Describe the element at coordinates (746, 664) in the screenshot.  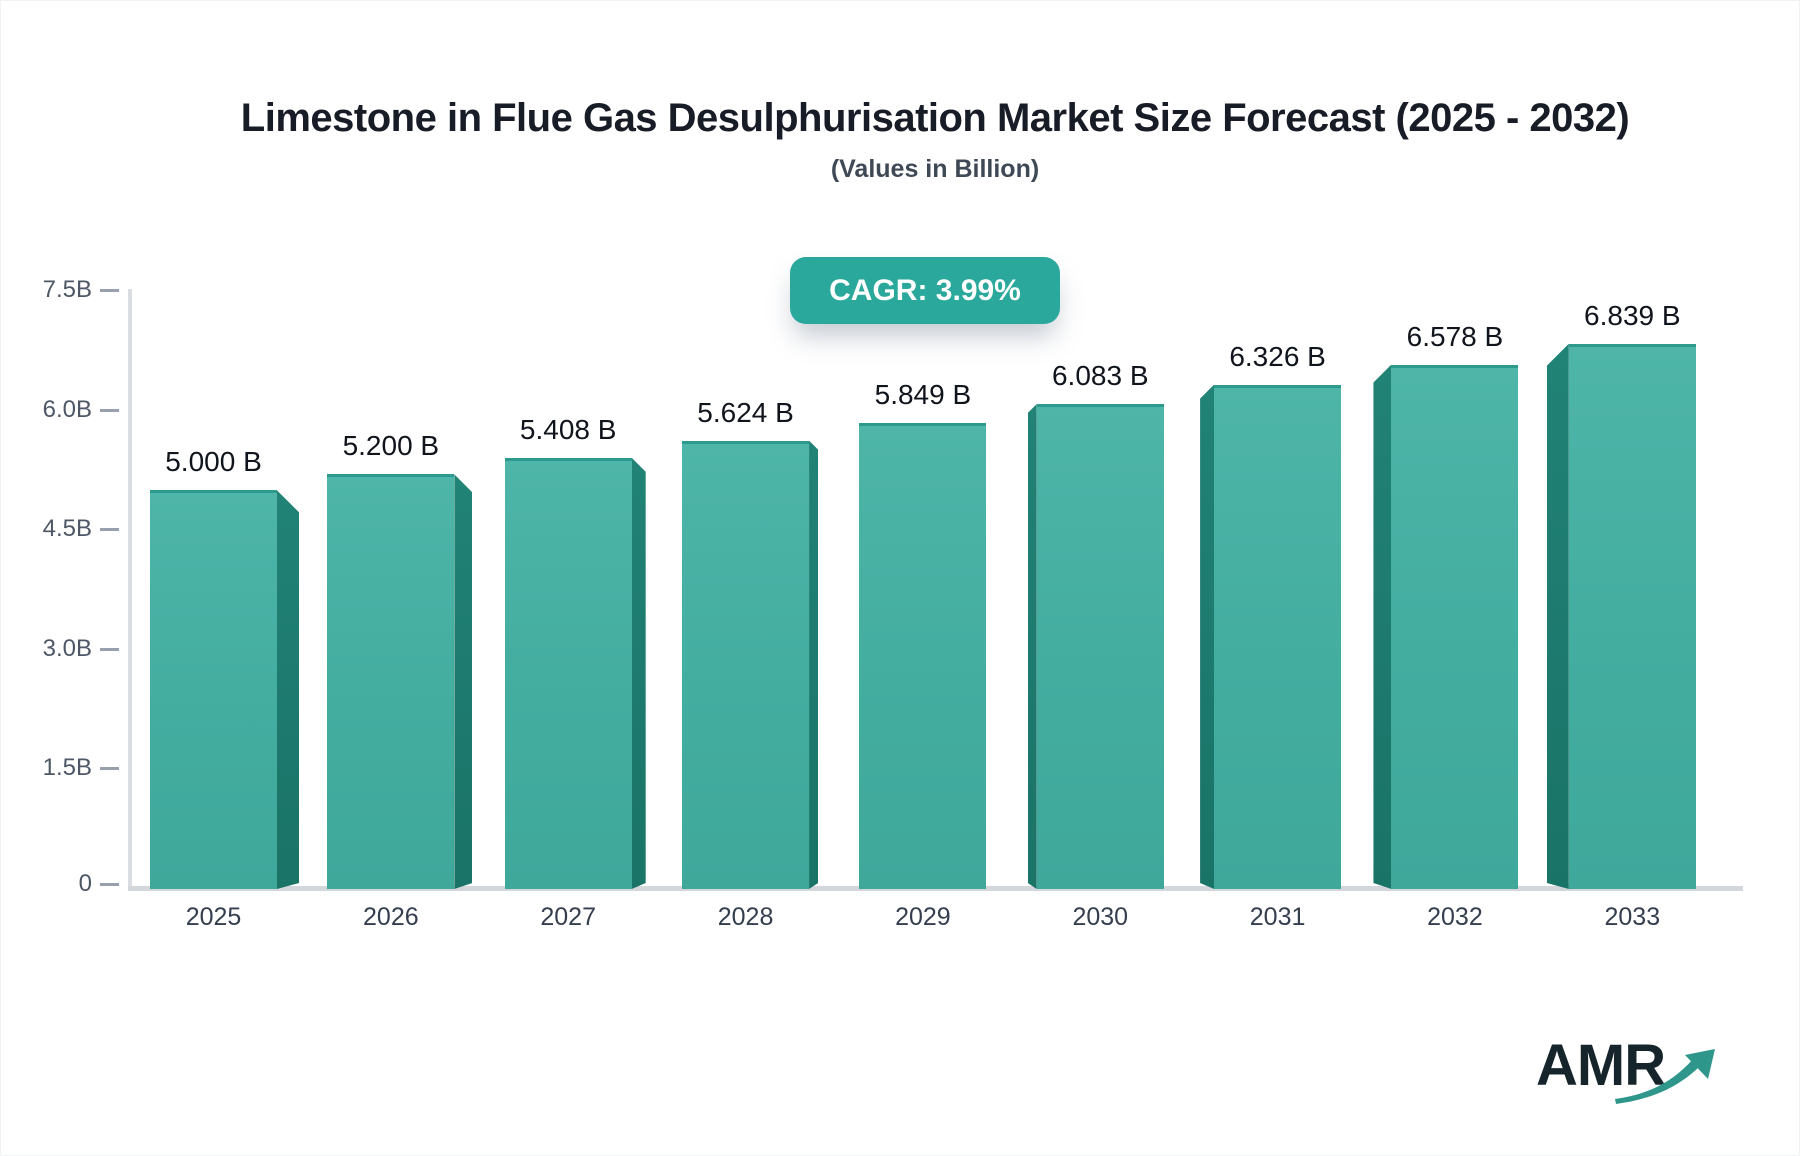
I see `bar-2028` at that location.